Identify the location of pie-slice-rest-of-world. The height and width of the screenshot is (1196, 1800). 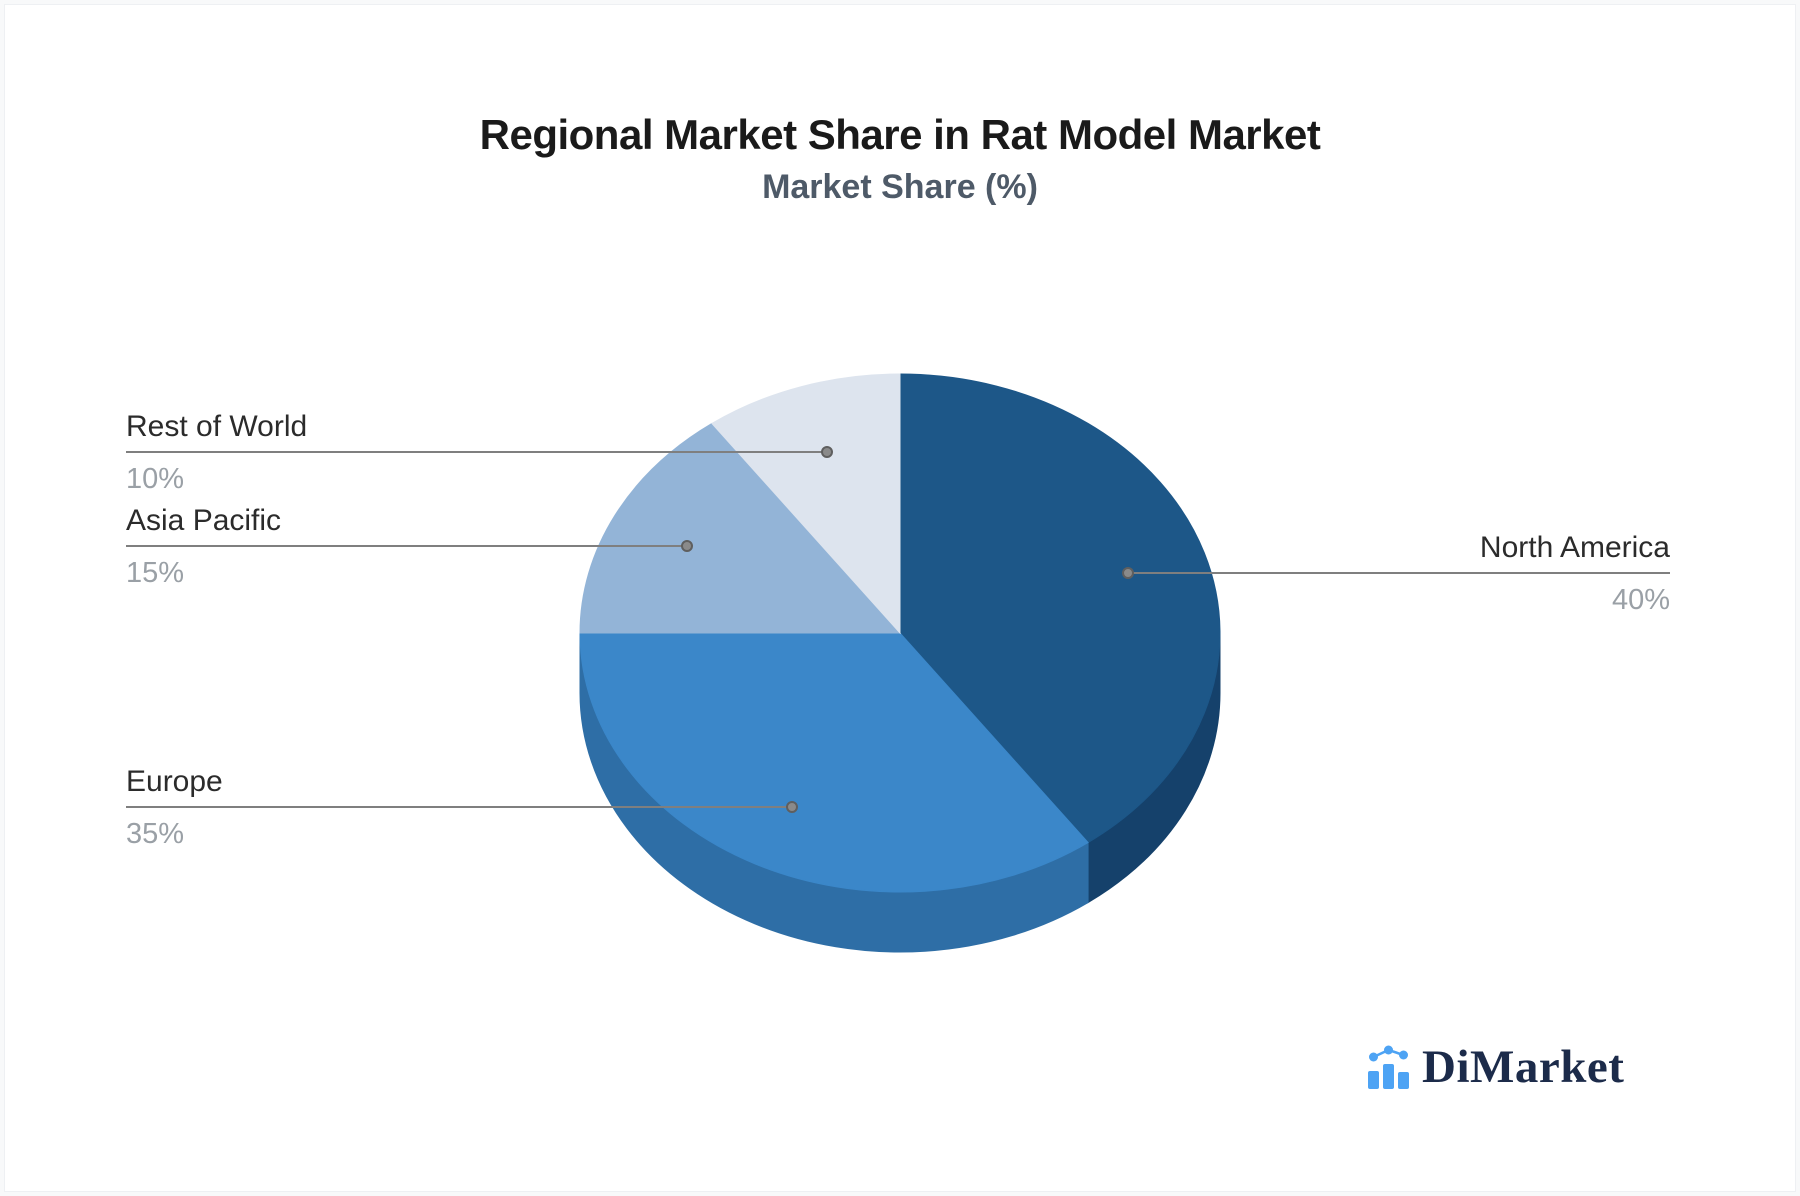
(806, 504).